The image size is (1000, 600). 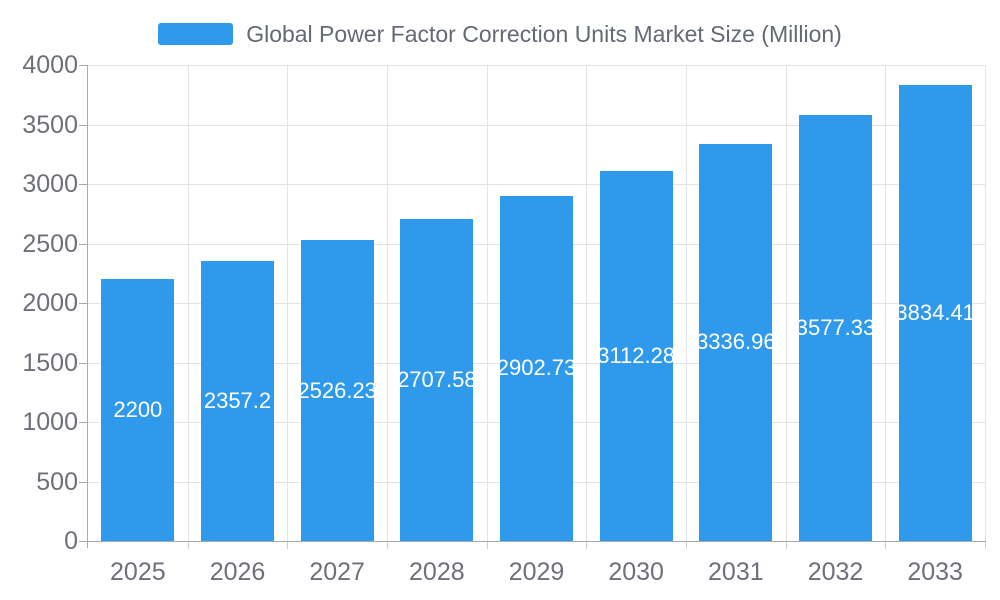 I want to click on legend-swatch-icon, so click(x=196, y=34).